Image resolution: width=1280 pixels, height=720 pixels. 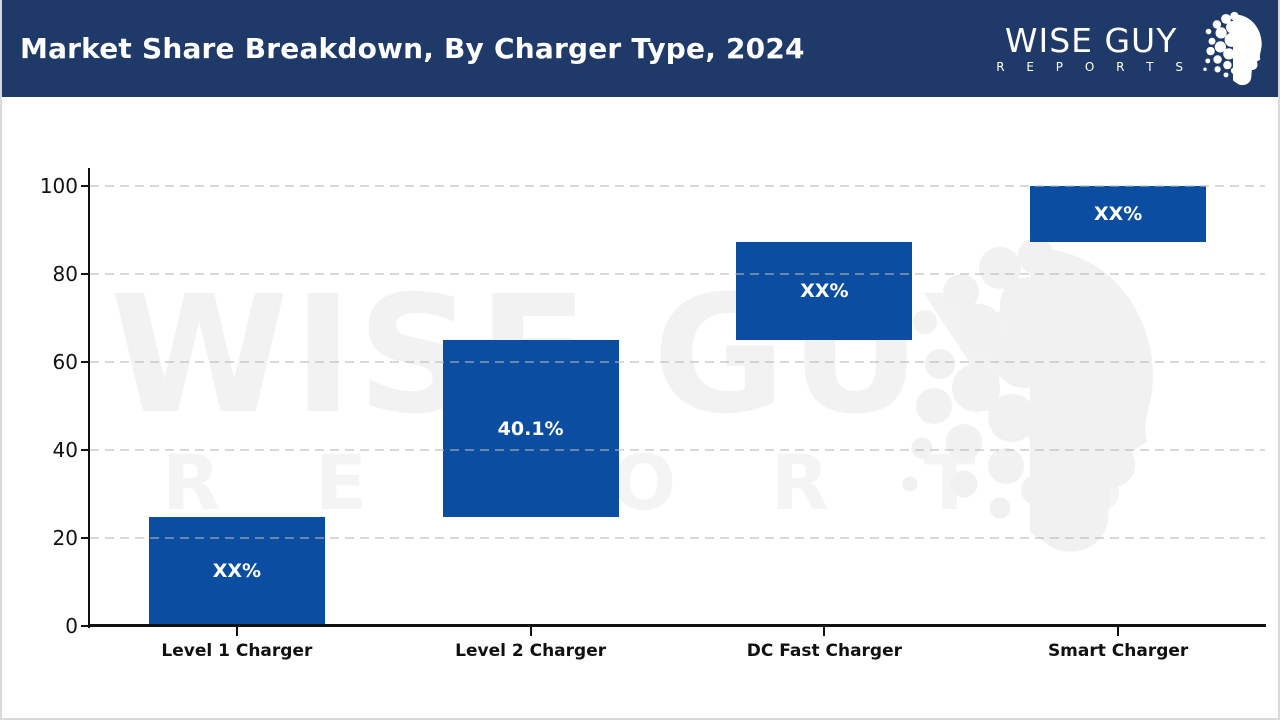 I want to click on bar-value-label: 40.1%, so click(x=530, y=428).